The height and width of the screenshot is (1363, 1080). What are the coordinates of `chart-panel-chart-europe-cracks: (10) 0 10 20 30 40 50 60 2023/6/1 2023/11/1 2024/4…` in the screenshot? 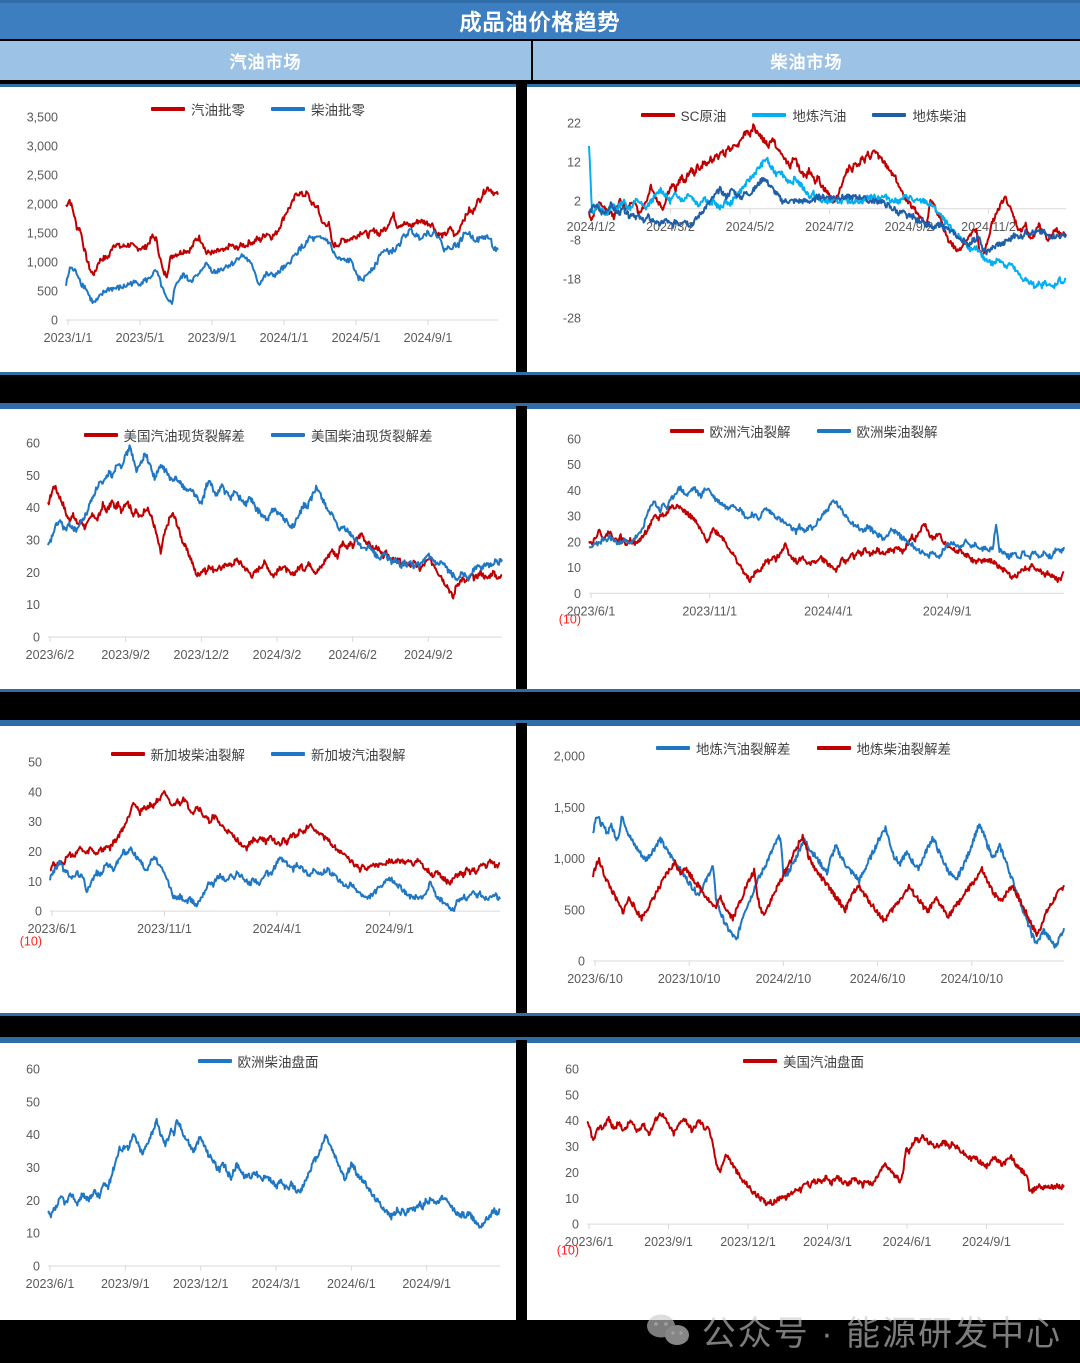 It's located at (803, 547).